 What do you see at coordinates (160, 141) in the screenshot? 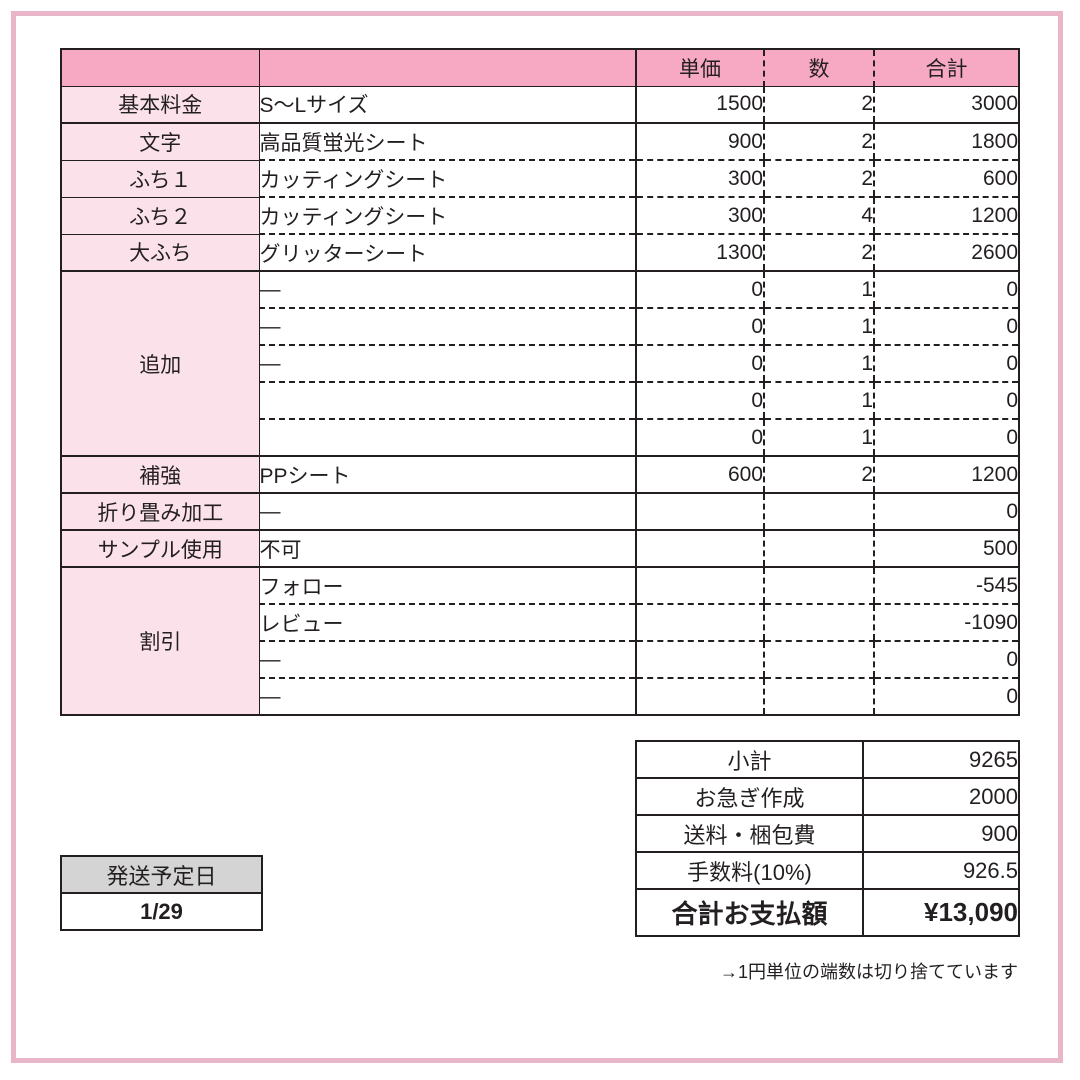
I see `row-label: 文字` at bounding box center [160, 141].